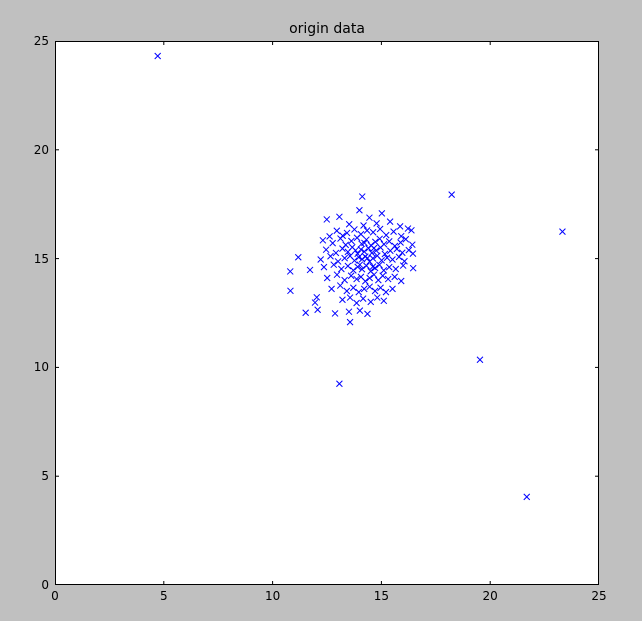  I want to click on x-tick-label: 15, so click(381, 596).